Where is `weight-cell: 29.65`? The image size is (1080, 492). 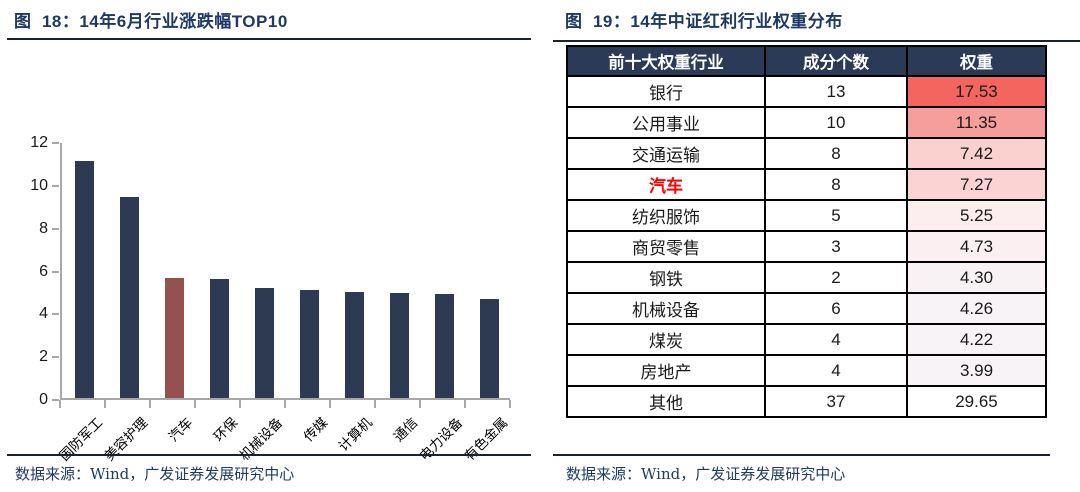
weight-cell: 29.65 is located at coordinates (976, 401).